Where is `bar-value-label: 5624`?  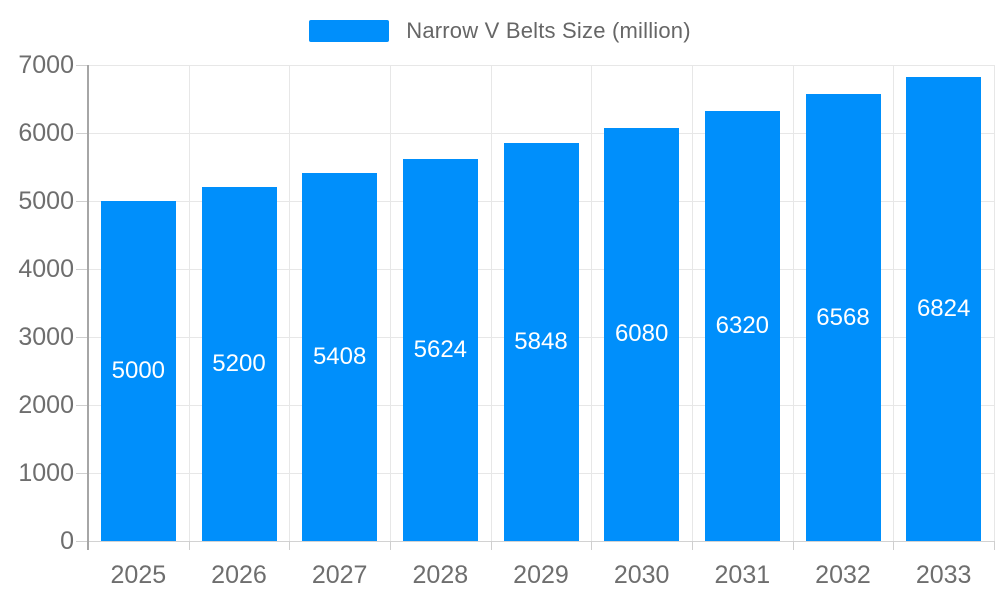
bar-value-label: 5624 is located at coordinates (440, 349).